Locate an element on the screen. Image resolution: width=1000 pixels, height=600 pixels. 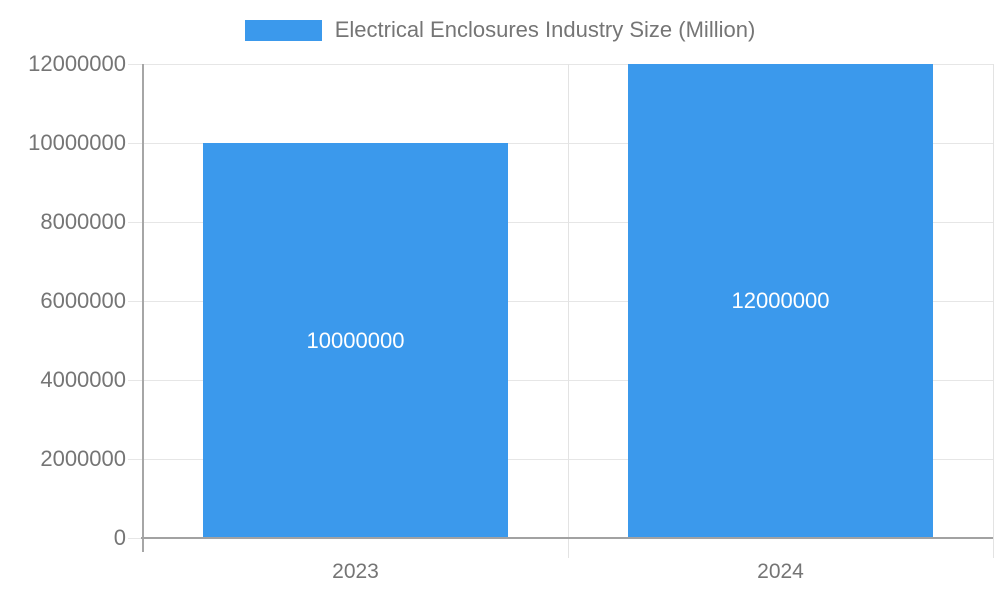
bar-value-label: 12000000 is located at coordinates (780, 300).